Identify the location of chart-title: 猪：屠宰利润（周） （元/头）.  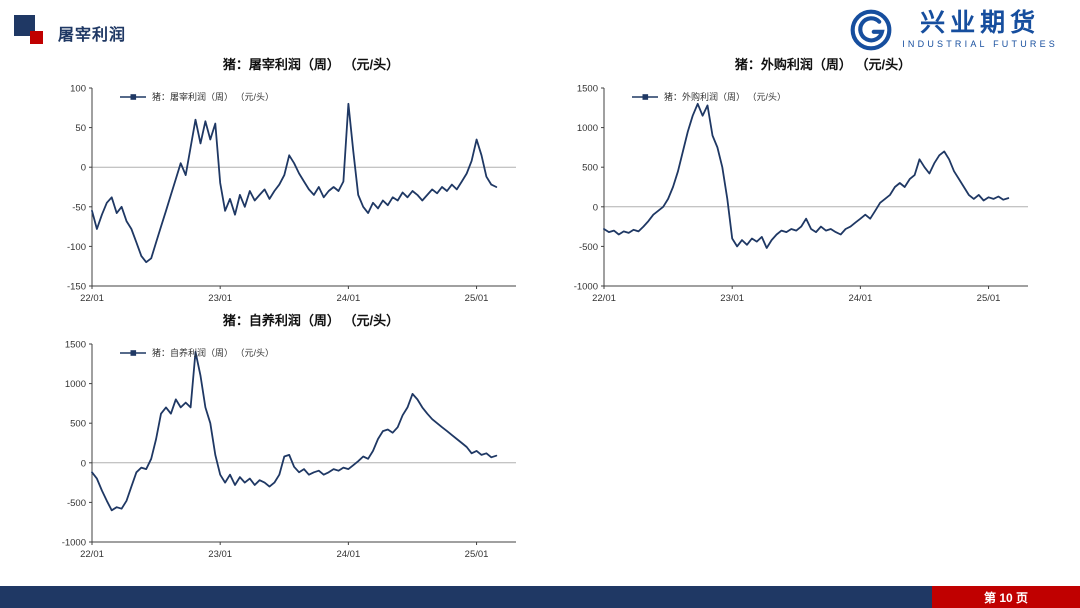
(311, 64).